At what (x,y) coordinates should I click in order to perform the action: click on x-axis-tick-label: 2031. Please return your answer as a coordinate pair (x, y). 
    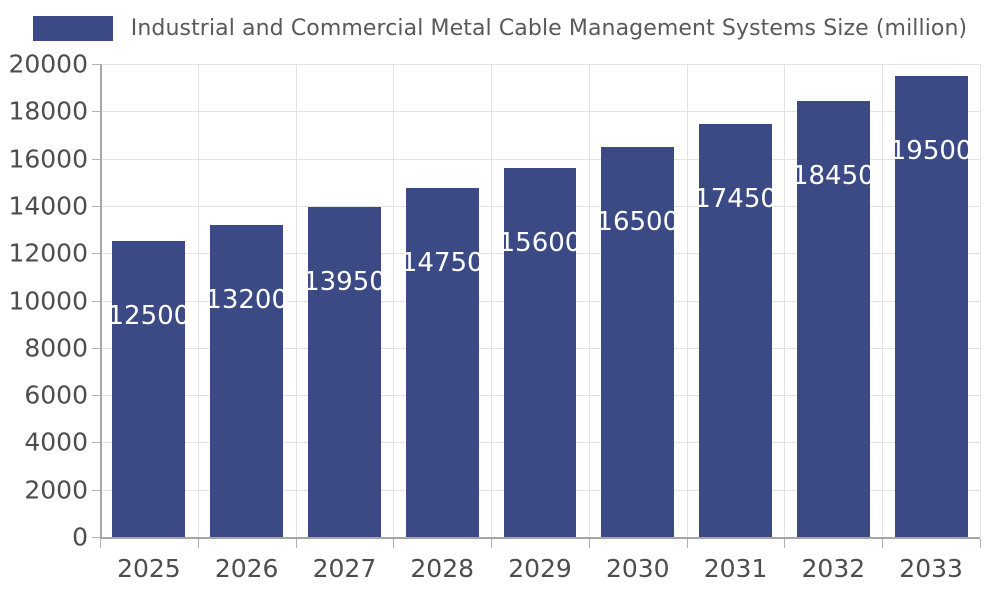
    Looking at the image, I should click on (735, 568).